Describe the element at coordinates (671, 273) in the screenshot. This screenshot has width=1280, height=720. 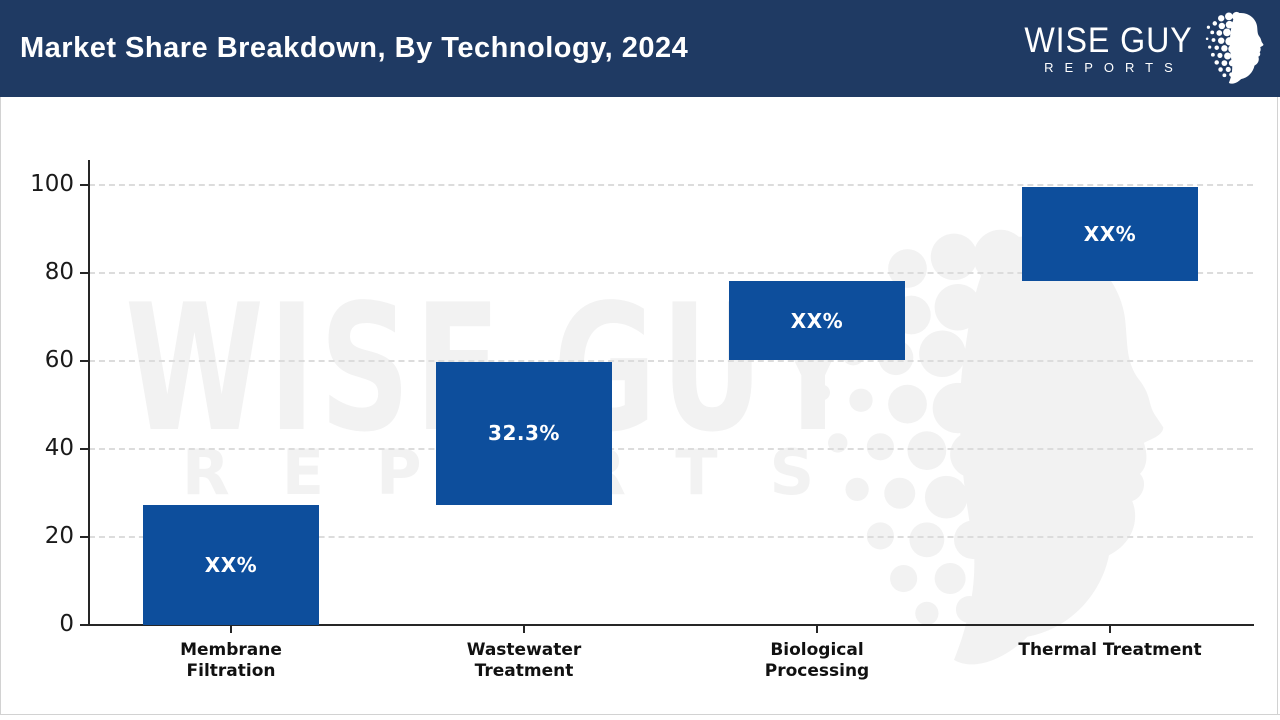
I see `gridline-y80` at that location.